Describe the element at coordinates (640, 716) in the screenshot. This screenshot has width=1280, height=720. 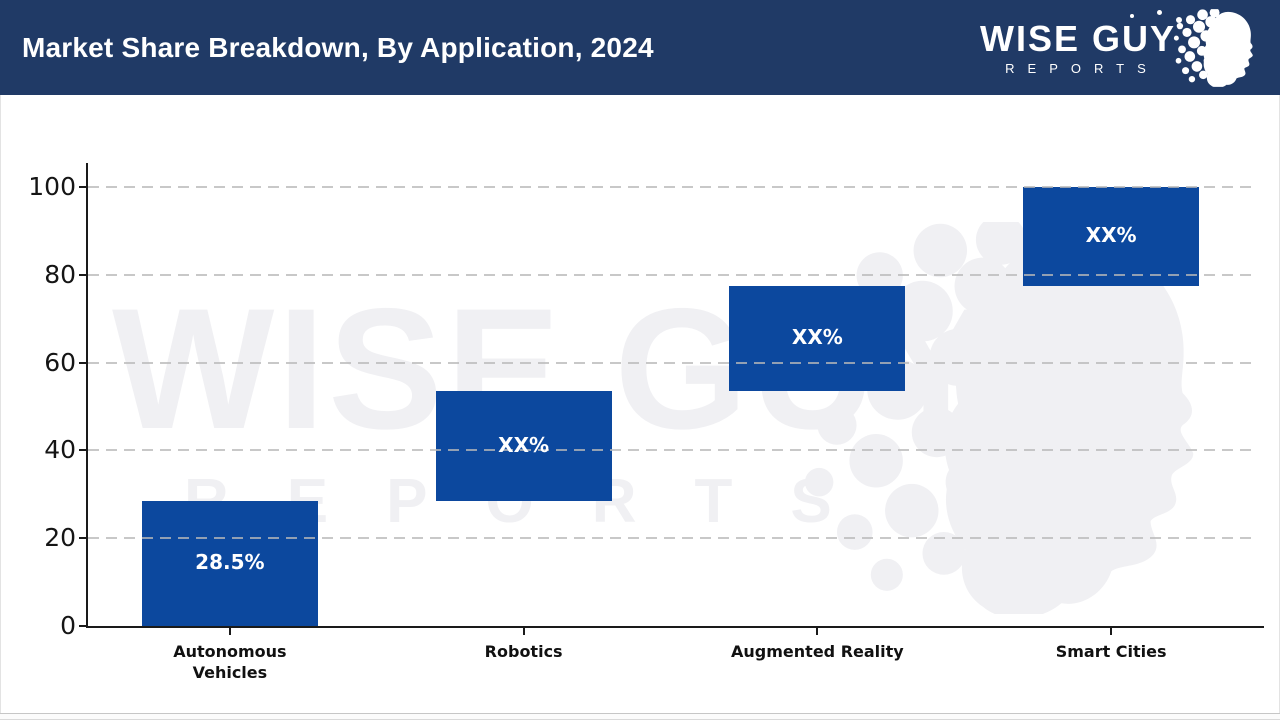
I see `bottom-border` at that location.